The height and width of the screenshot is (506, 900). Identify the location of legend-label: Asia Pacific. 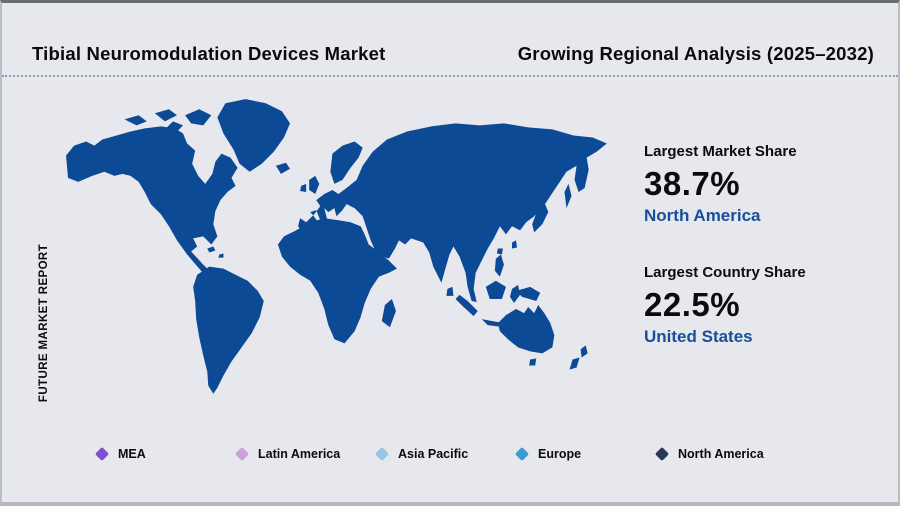
(433, 454).